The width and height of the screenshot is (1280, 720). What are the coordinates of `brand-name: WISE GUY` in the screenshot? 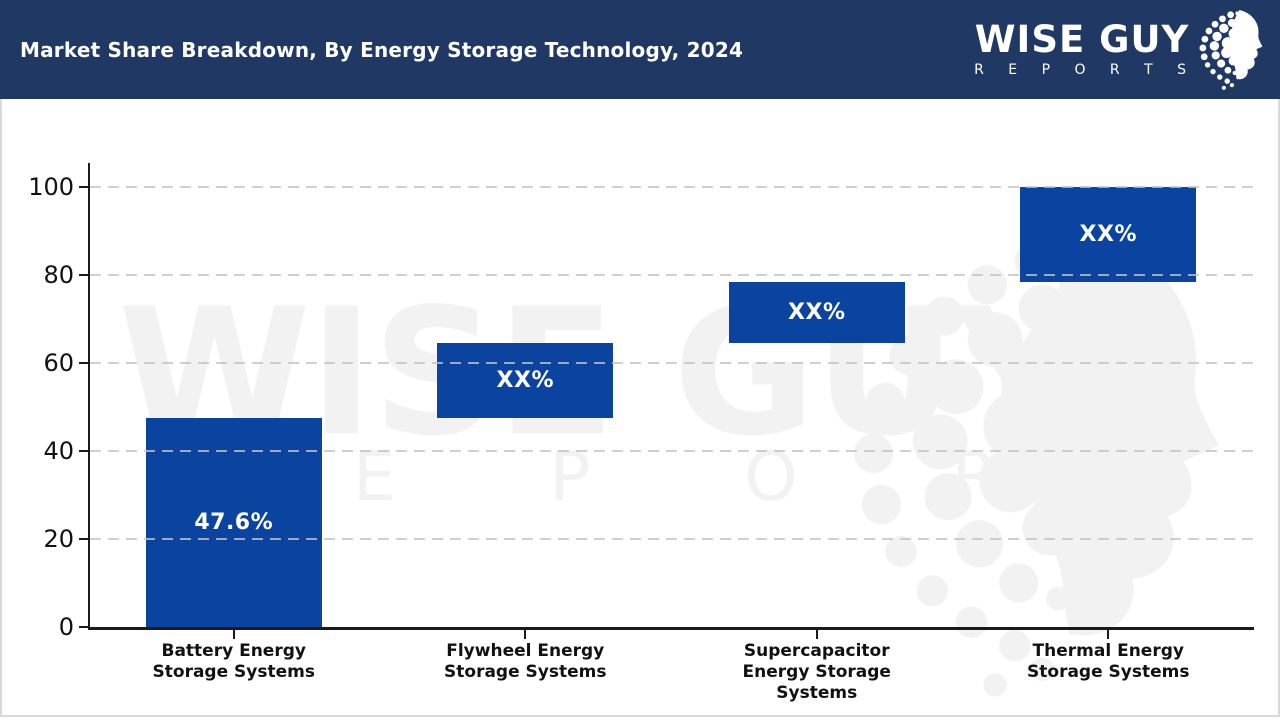 It's located at (1082, 39).